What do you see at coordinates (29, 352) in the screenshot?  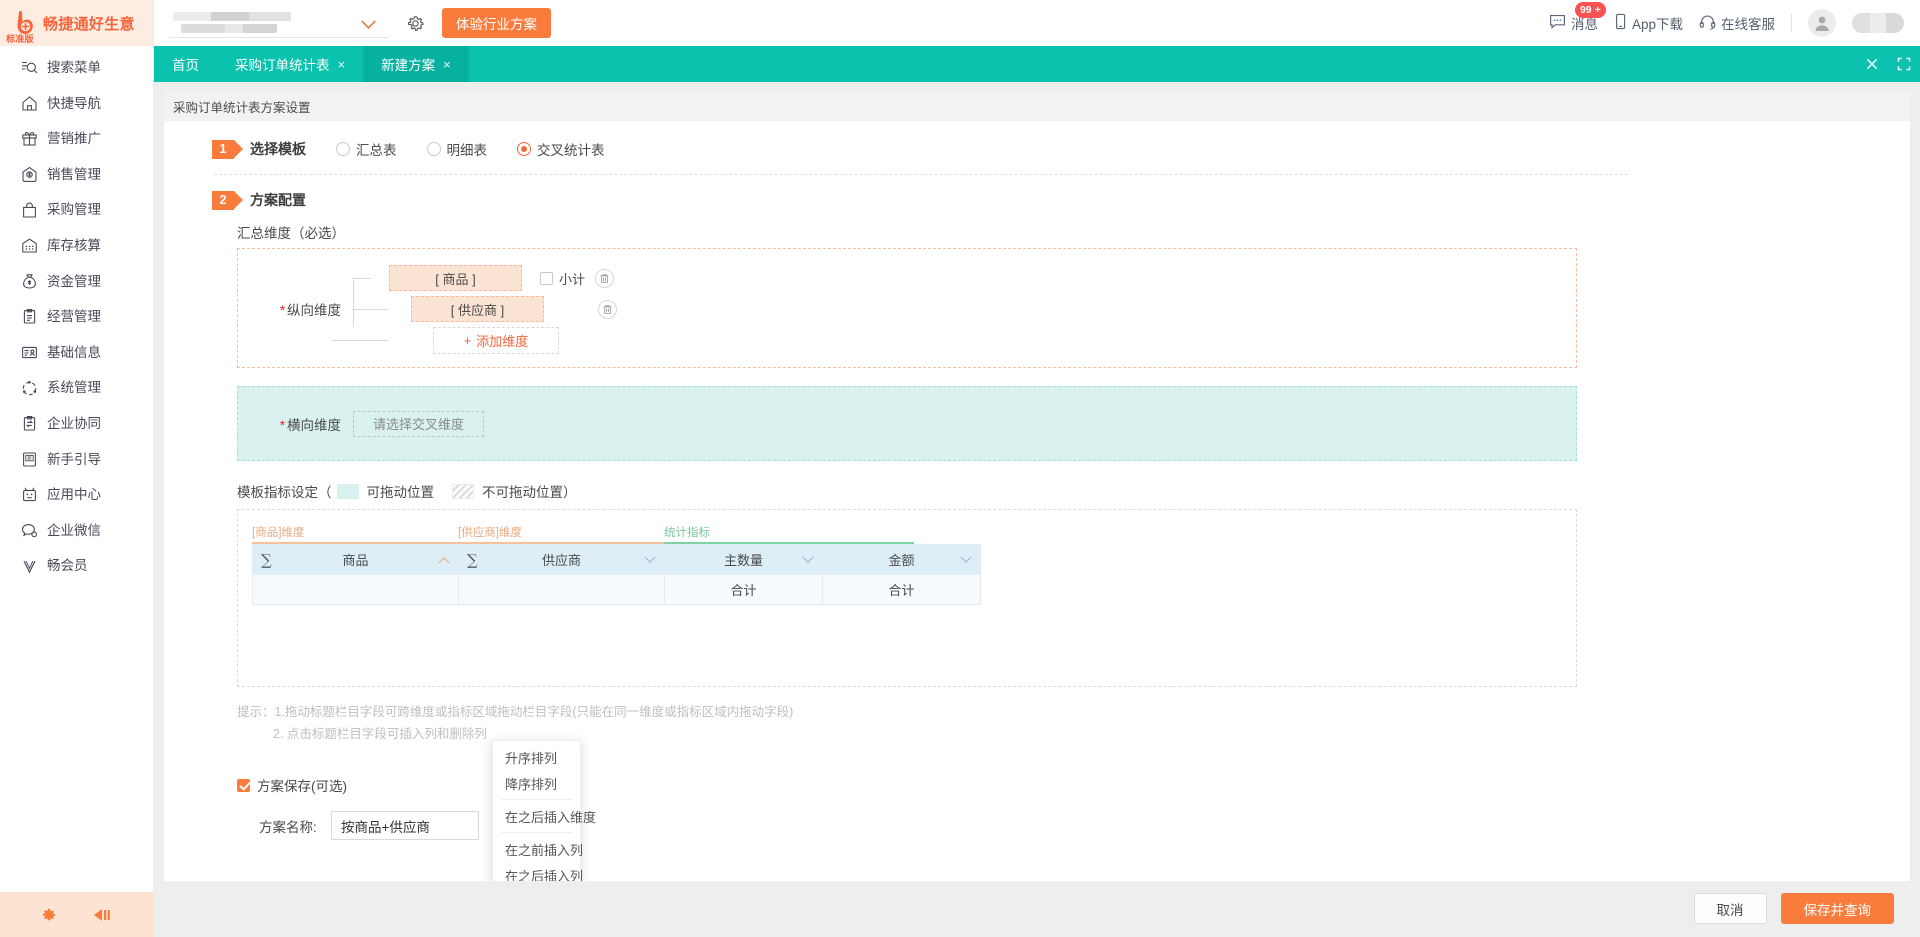 I see `id-card-icon` at bounding box center [29, 352].